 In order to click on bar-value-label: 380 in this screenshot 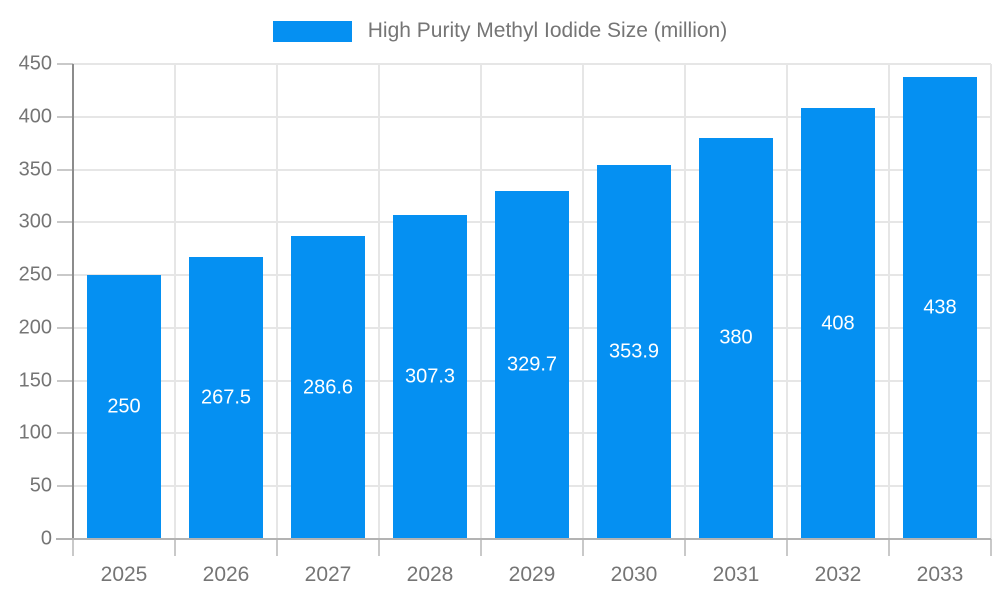, I will do `click(736, 337)`.